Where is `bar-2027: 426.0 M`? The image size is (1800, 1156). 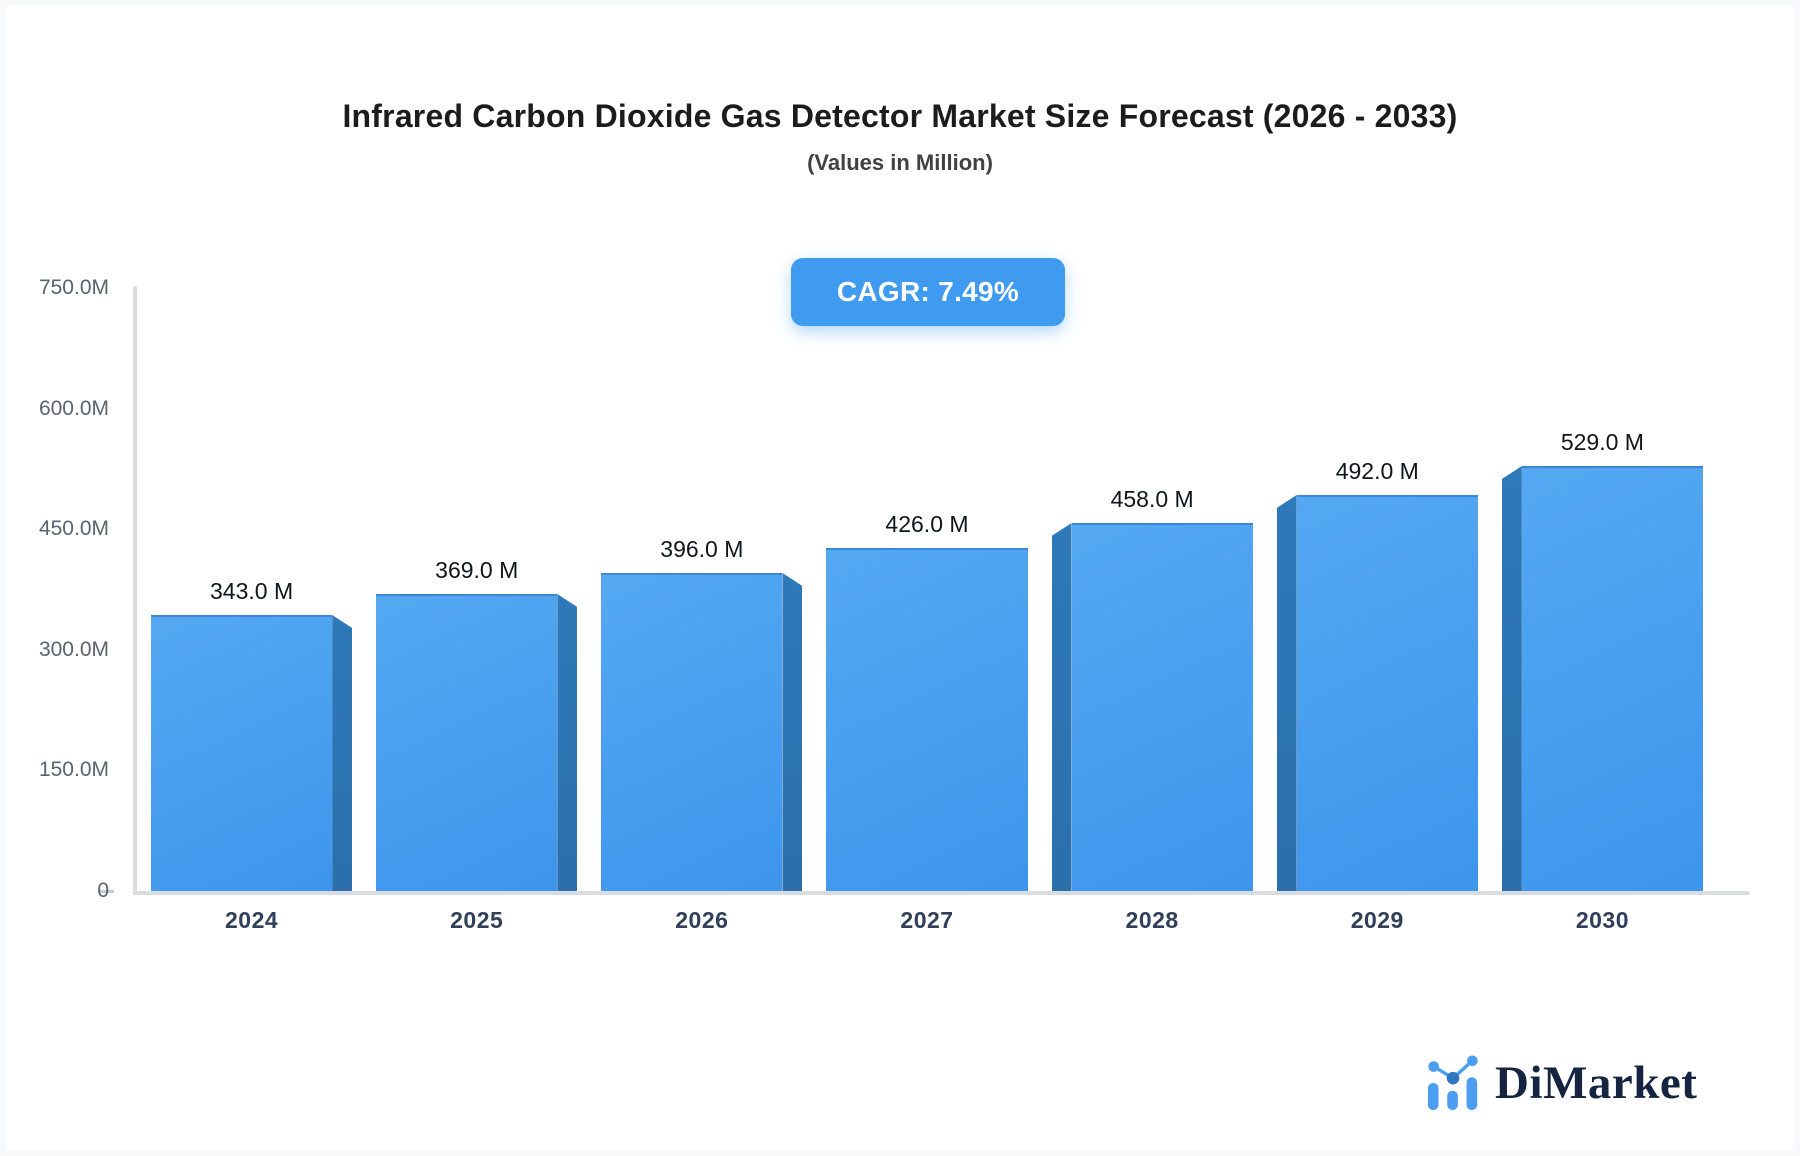
bar-2027: 426.0 M is located at coordinates (927, 701).